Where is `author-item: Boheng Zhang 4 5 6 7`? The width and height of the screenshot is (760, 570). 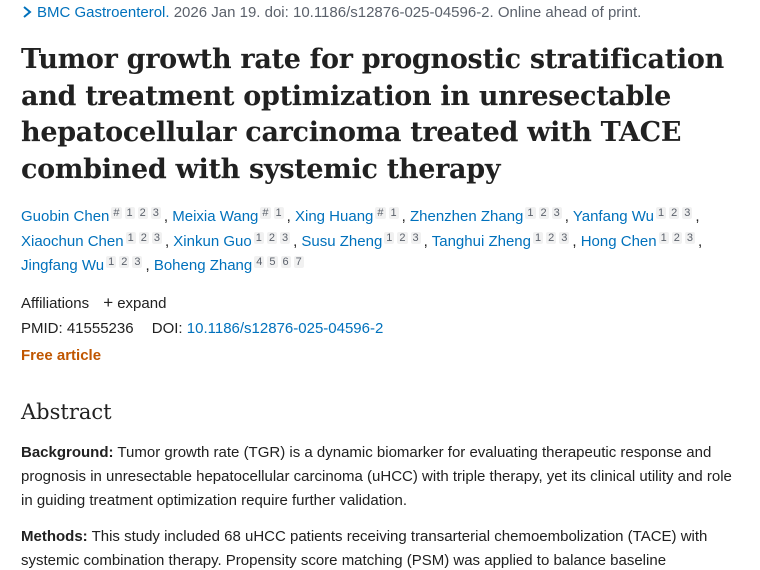 author-item: Boheng Zhang 4 5 6 7 is located at coordinates (230, 265).